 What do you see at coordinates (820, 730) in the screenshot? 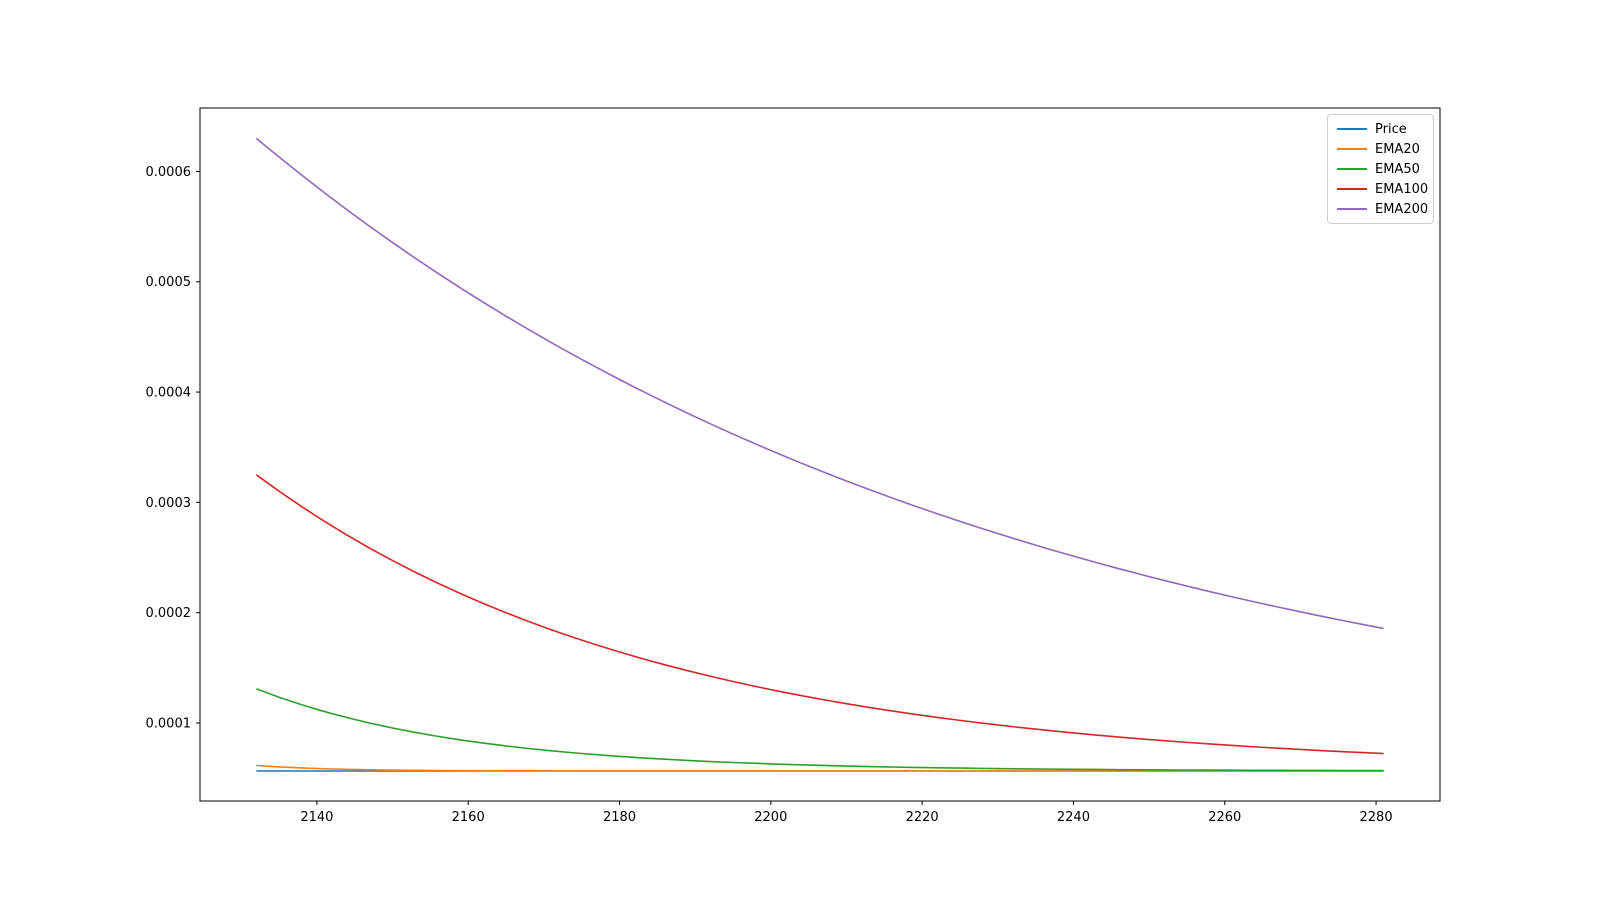
I see `ema50-line` at bounding box center [820, 730].